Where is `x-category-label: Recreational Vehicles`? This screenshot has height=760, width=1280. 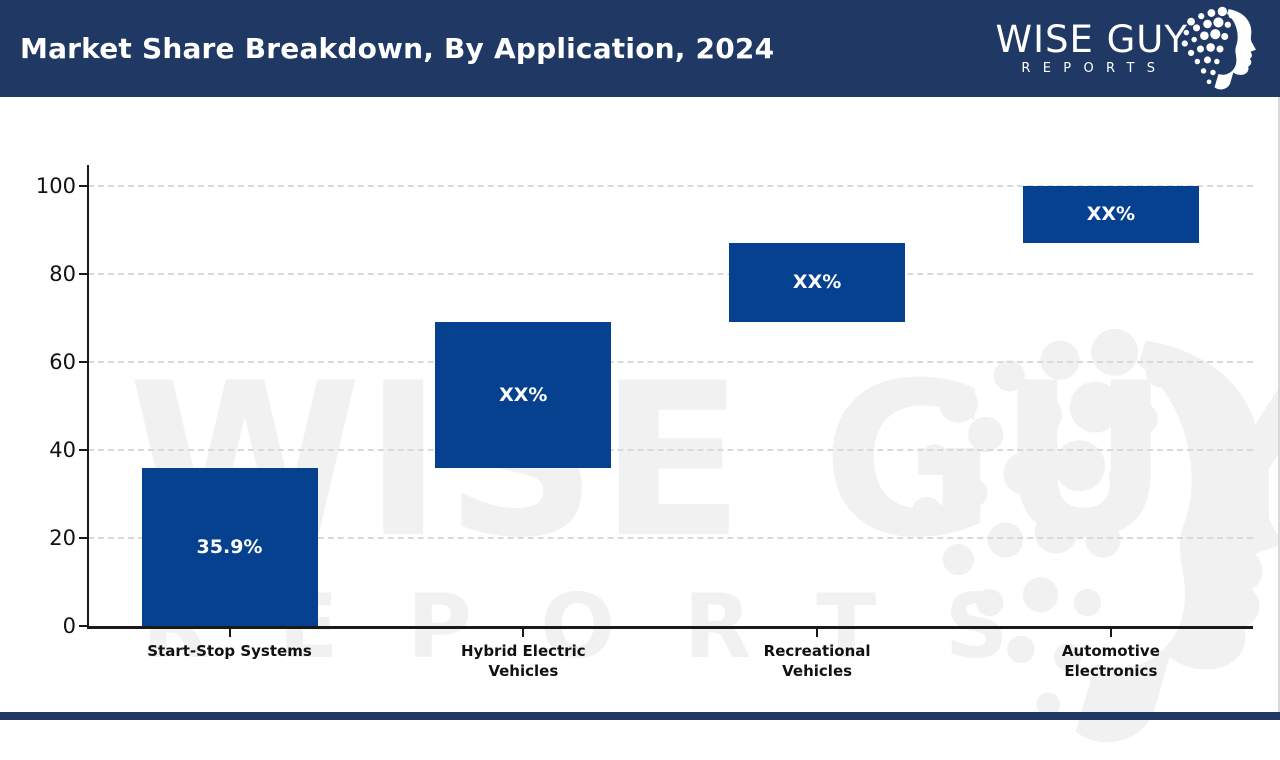
x-category-label: Recreational Vehicles is located at coordinates (817, 661).